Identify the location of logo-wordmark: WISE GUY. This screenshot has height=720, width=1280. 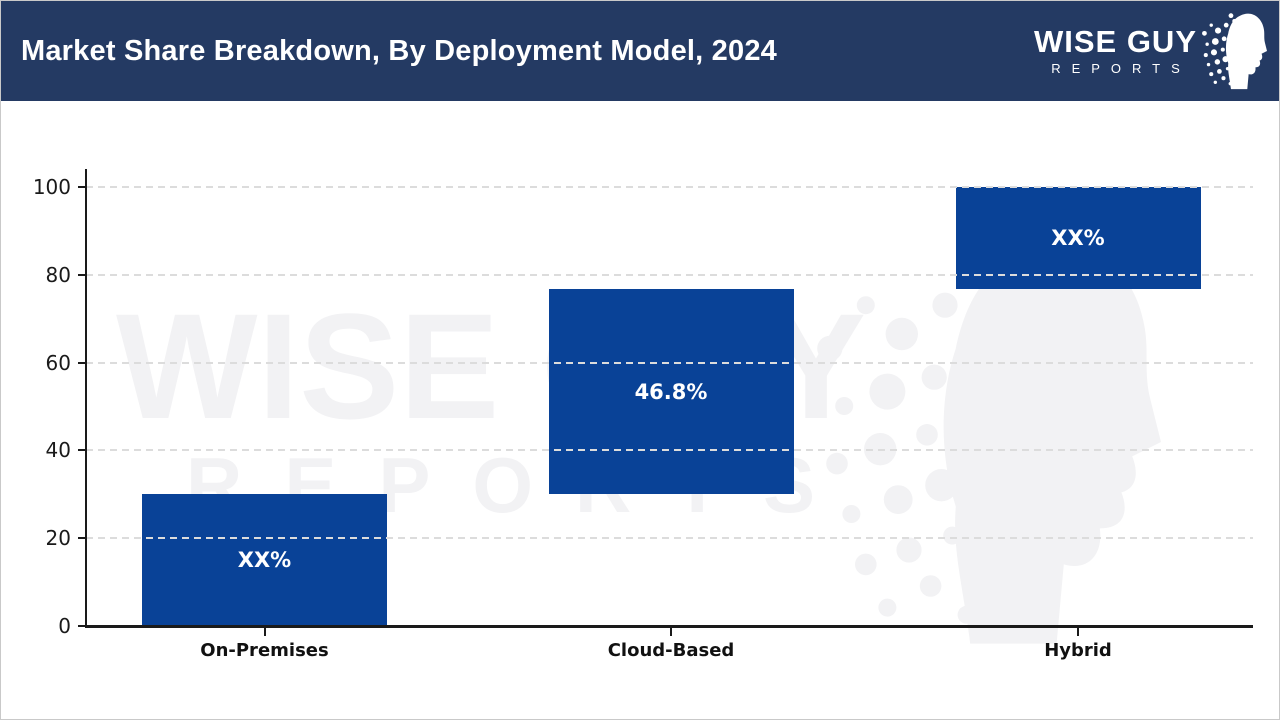
(1115, 42).